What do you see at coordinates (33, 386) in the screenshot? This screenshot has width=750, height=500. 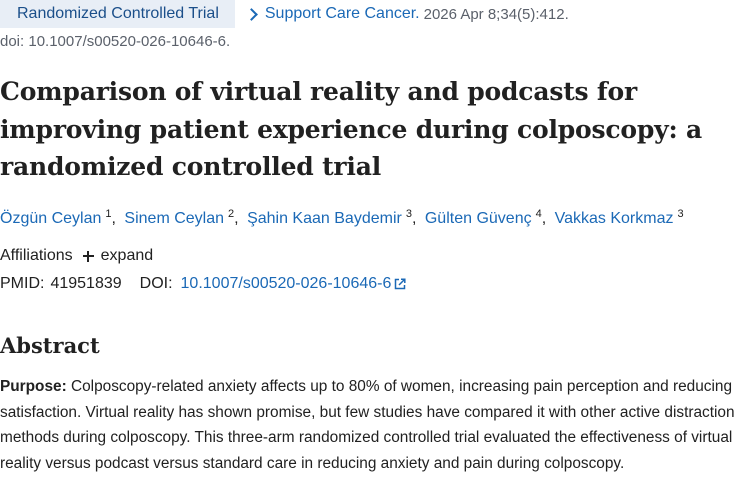 I see `purpose-label: Purpose:` at bounding box center [33, 386].